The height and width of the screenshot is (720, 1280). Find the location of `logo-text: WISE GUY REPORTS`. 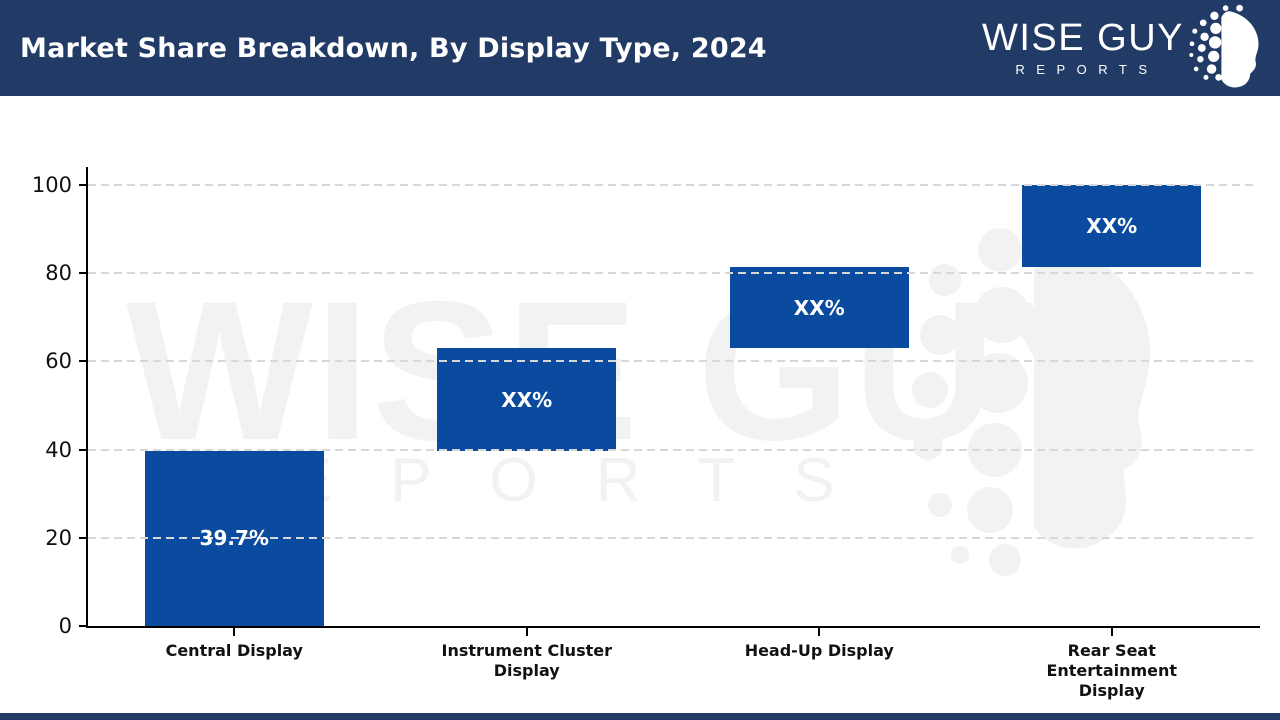

logo-text: WISE GUY REPORTS is located at coordinates (1083, 48).